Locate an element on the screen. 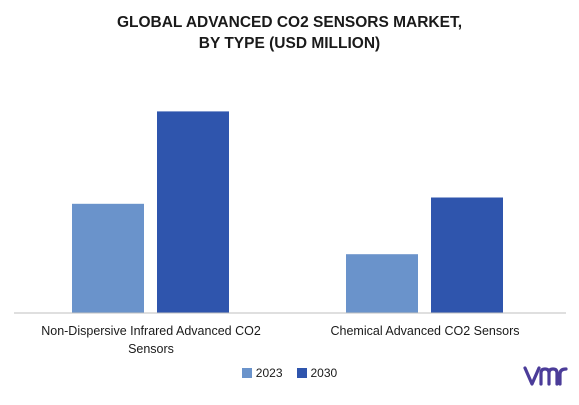  legend-label-2023: 2023 is located at coordinates (269, 373).